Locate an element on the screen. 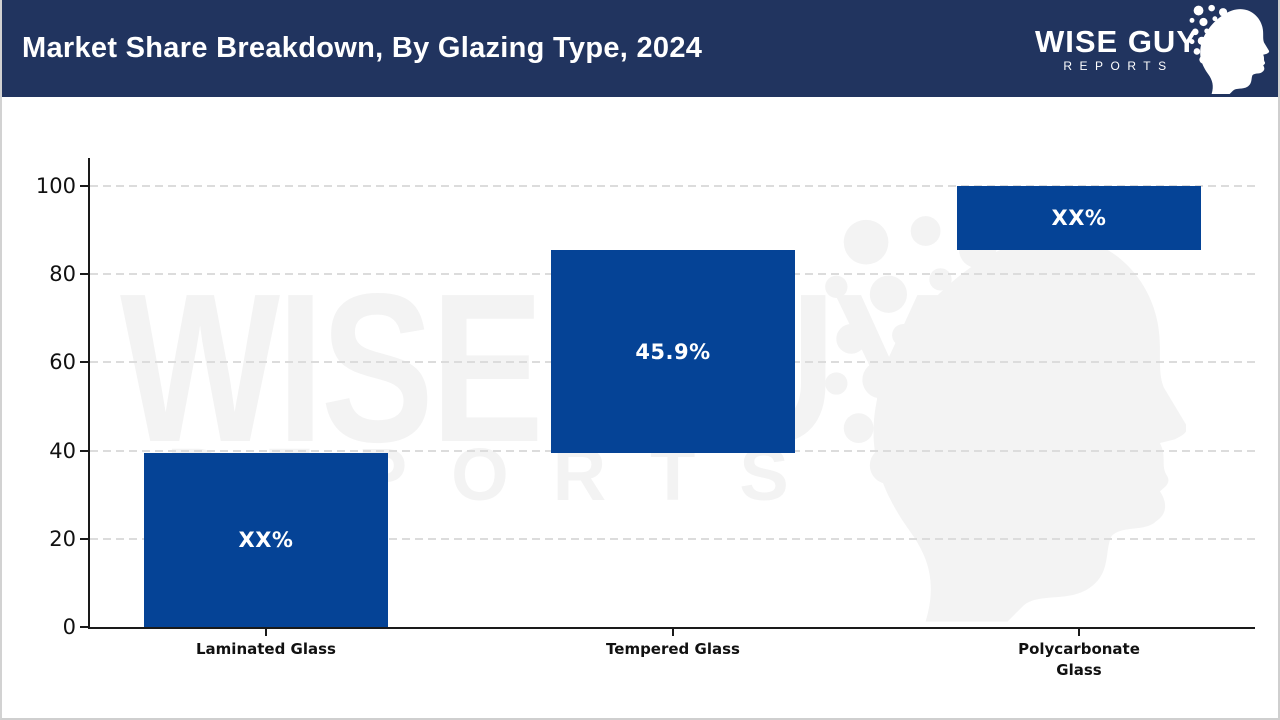  x-axis-label: Polycarbonate Glass is located at coordinates (1079, 659).